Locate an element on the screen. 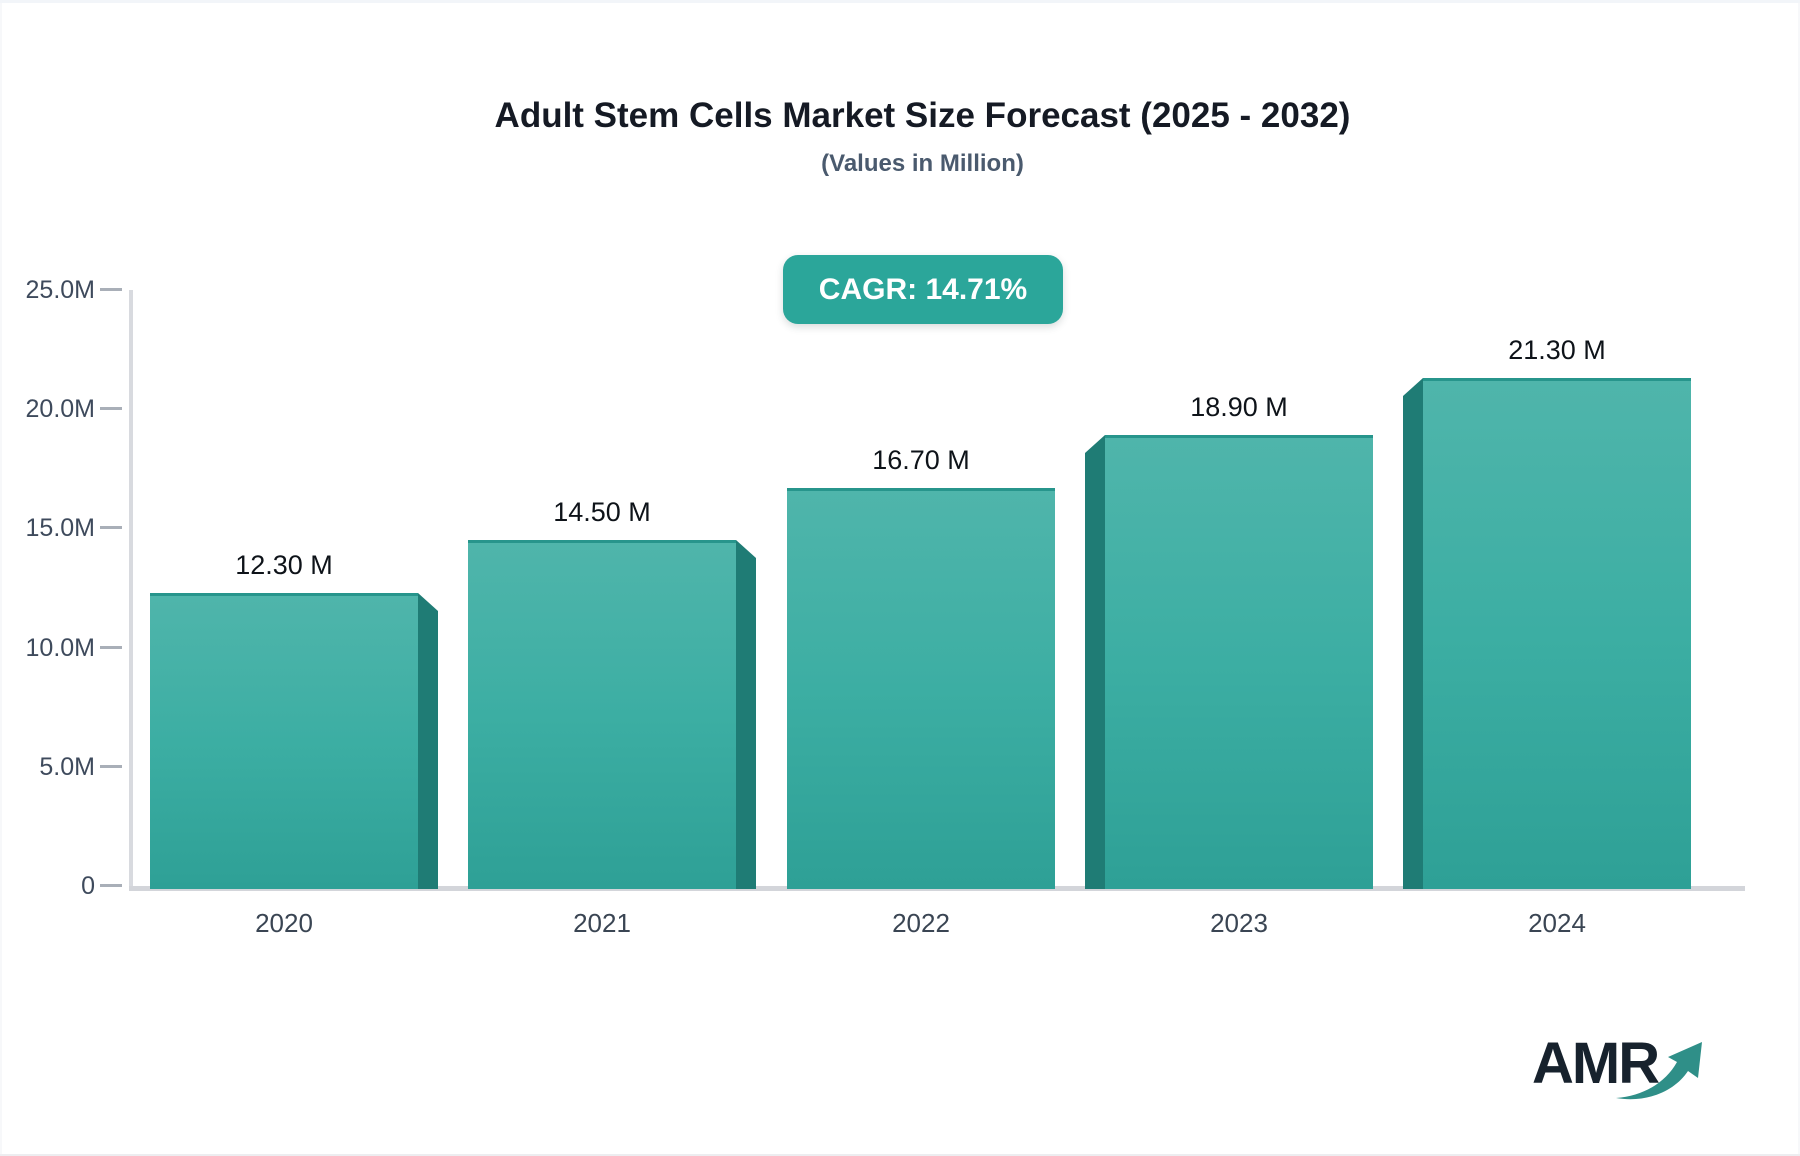 The width and height of the screenshot is (1800, 1156). bar-2020 is located at coordinates (284, 741).